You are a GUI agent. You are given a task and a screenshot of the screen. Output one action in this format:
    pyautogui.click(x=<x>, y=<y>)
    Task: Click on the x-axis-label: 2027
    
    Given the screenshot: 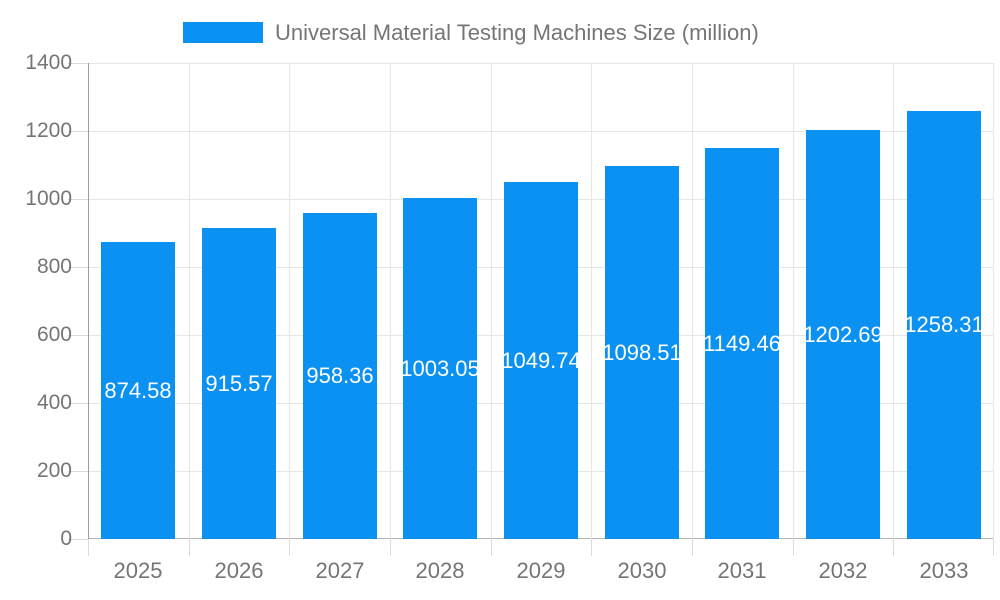 What is the action you would take?
    pyautogui.click(x=340, y=570)
    